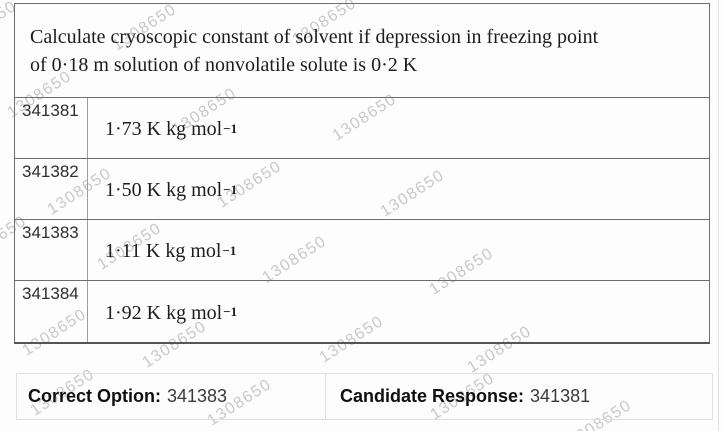 The width and height of the screenshot is (724, 431). Describe the element at coordinates (718, 215) in the screenshot. I see `page-edge-line` at that location.